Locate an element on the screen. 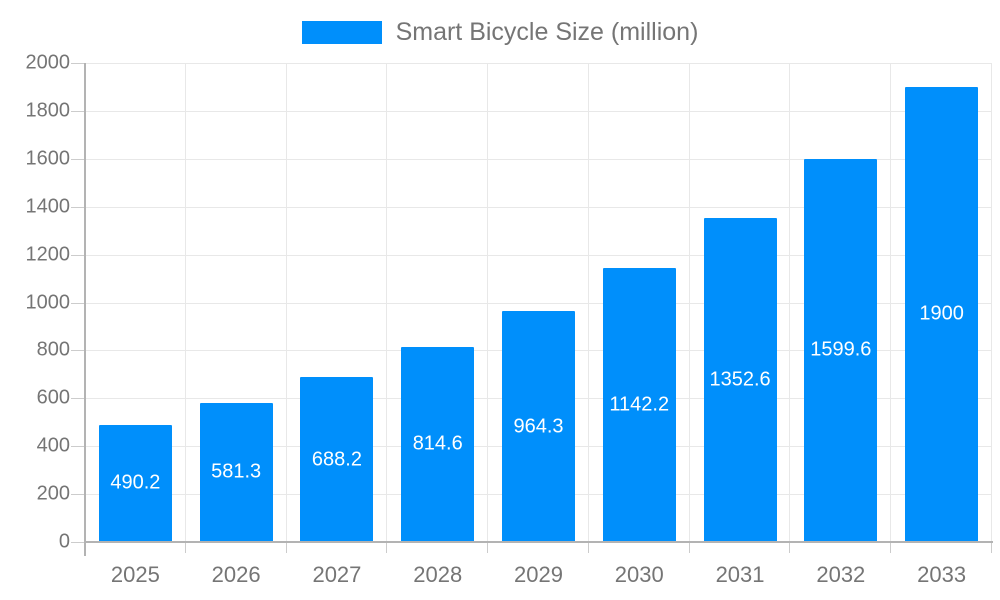 This screenshot has height=600, width=1000. bar-value-label: 1142.2 is located at coordinates (639, 404).